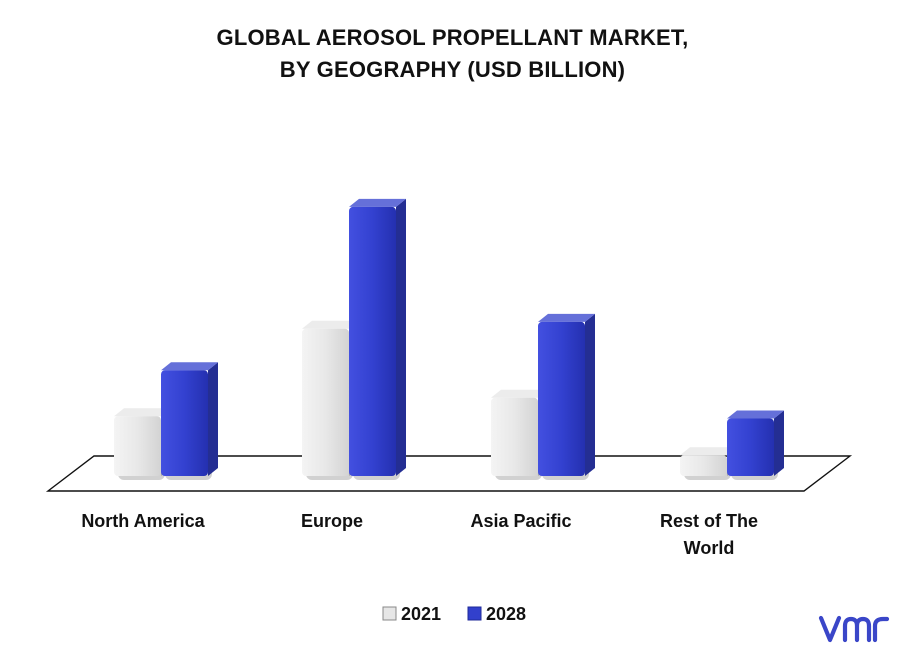 This screenshot has height=650, width=905. I want to click on floor-plane, so click(449, 473).